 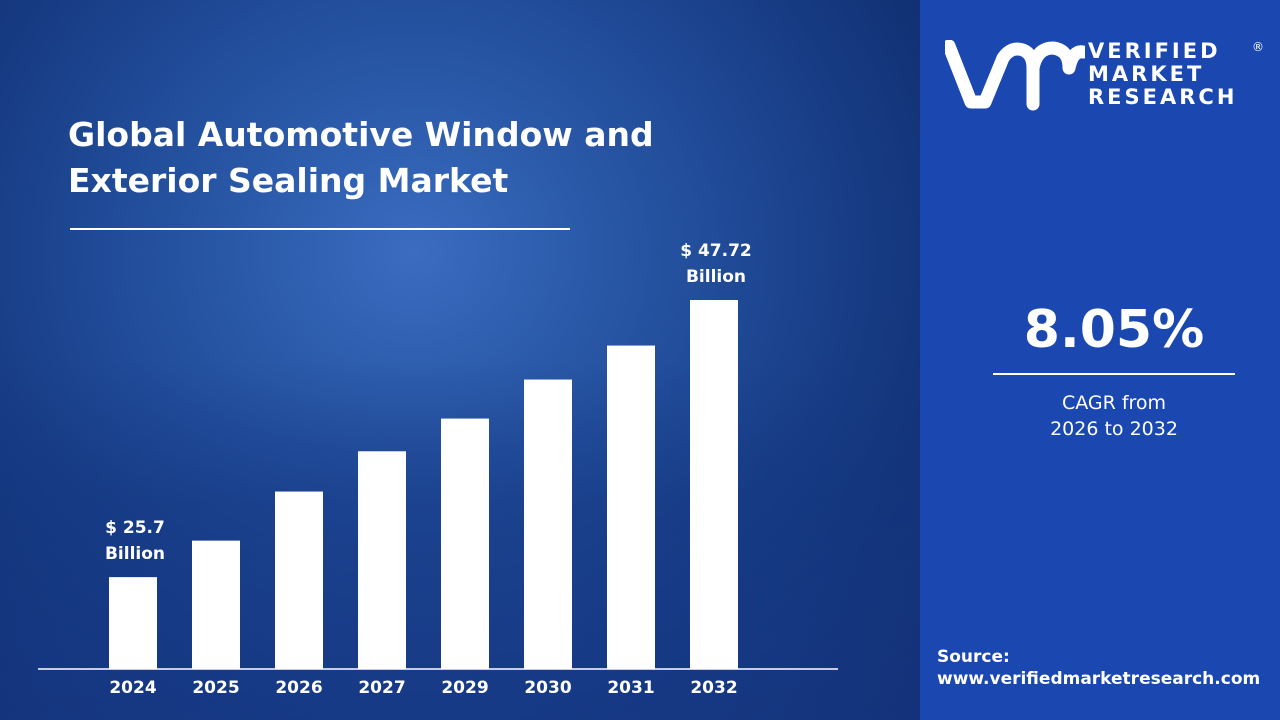 What do you see at coordinates (714, 484) in the screenshot?
I see `bar-2032` at bounding box center [714, 484].